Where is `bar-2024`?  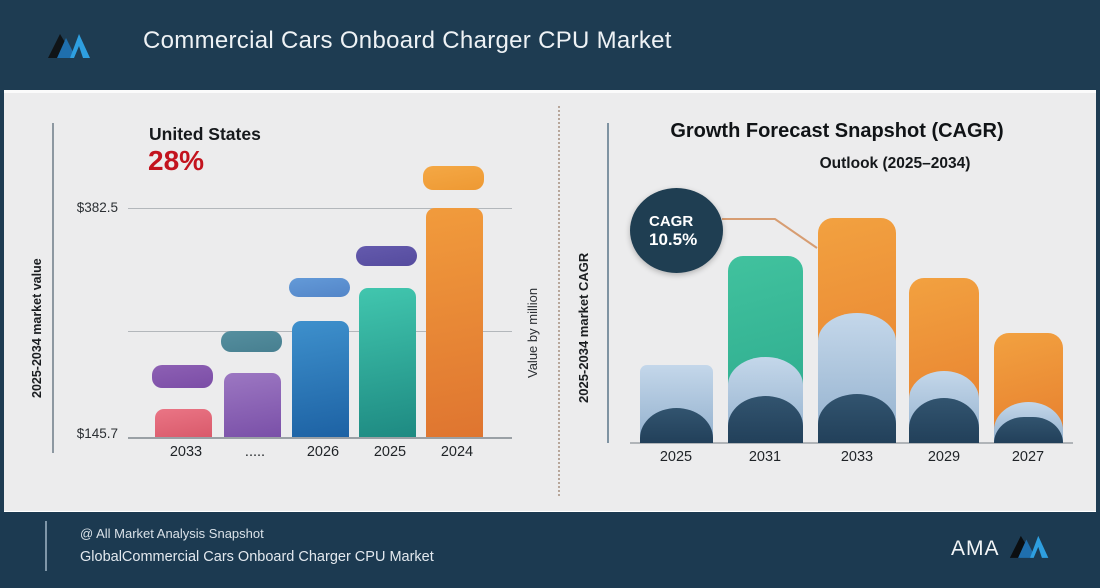
bar-2024 is located at coordinates (454, 322).